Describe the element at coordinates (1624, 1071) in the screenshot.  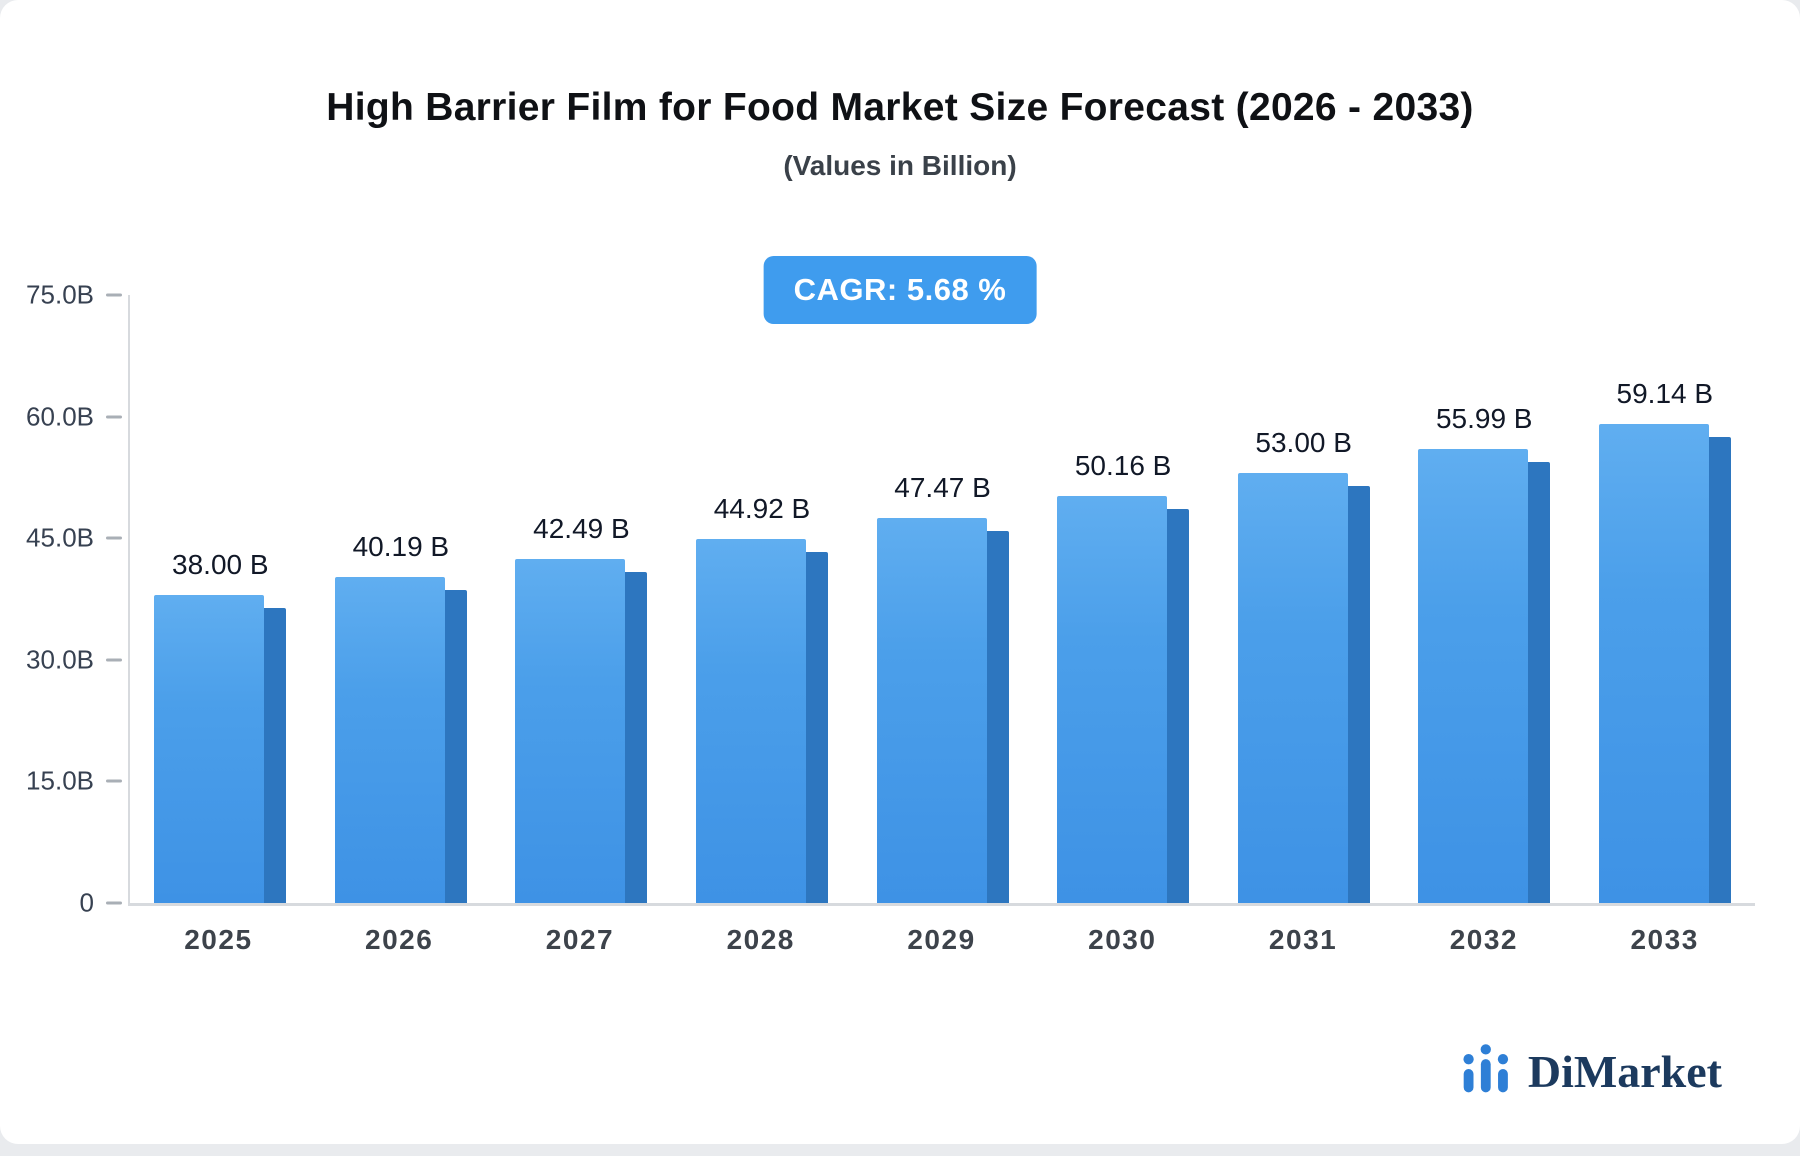
I see `brand-name: DiMarket` at that location.